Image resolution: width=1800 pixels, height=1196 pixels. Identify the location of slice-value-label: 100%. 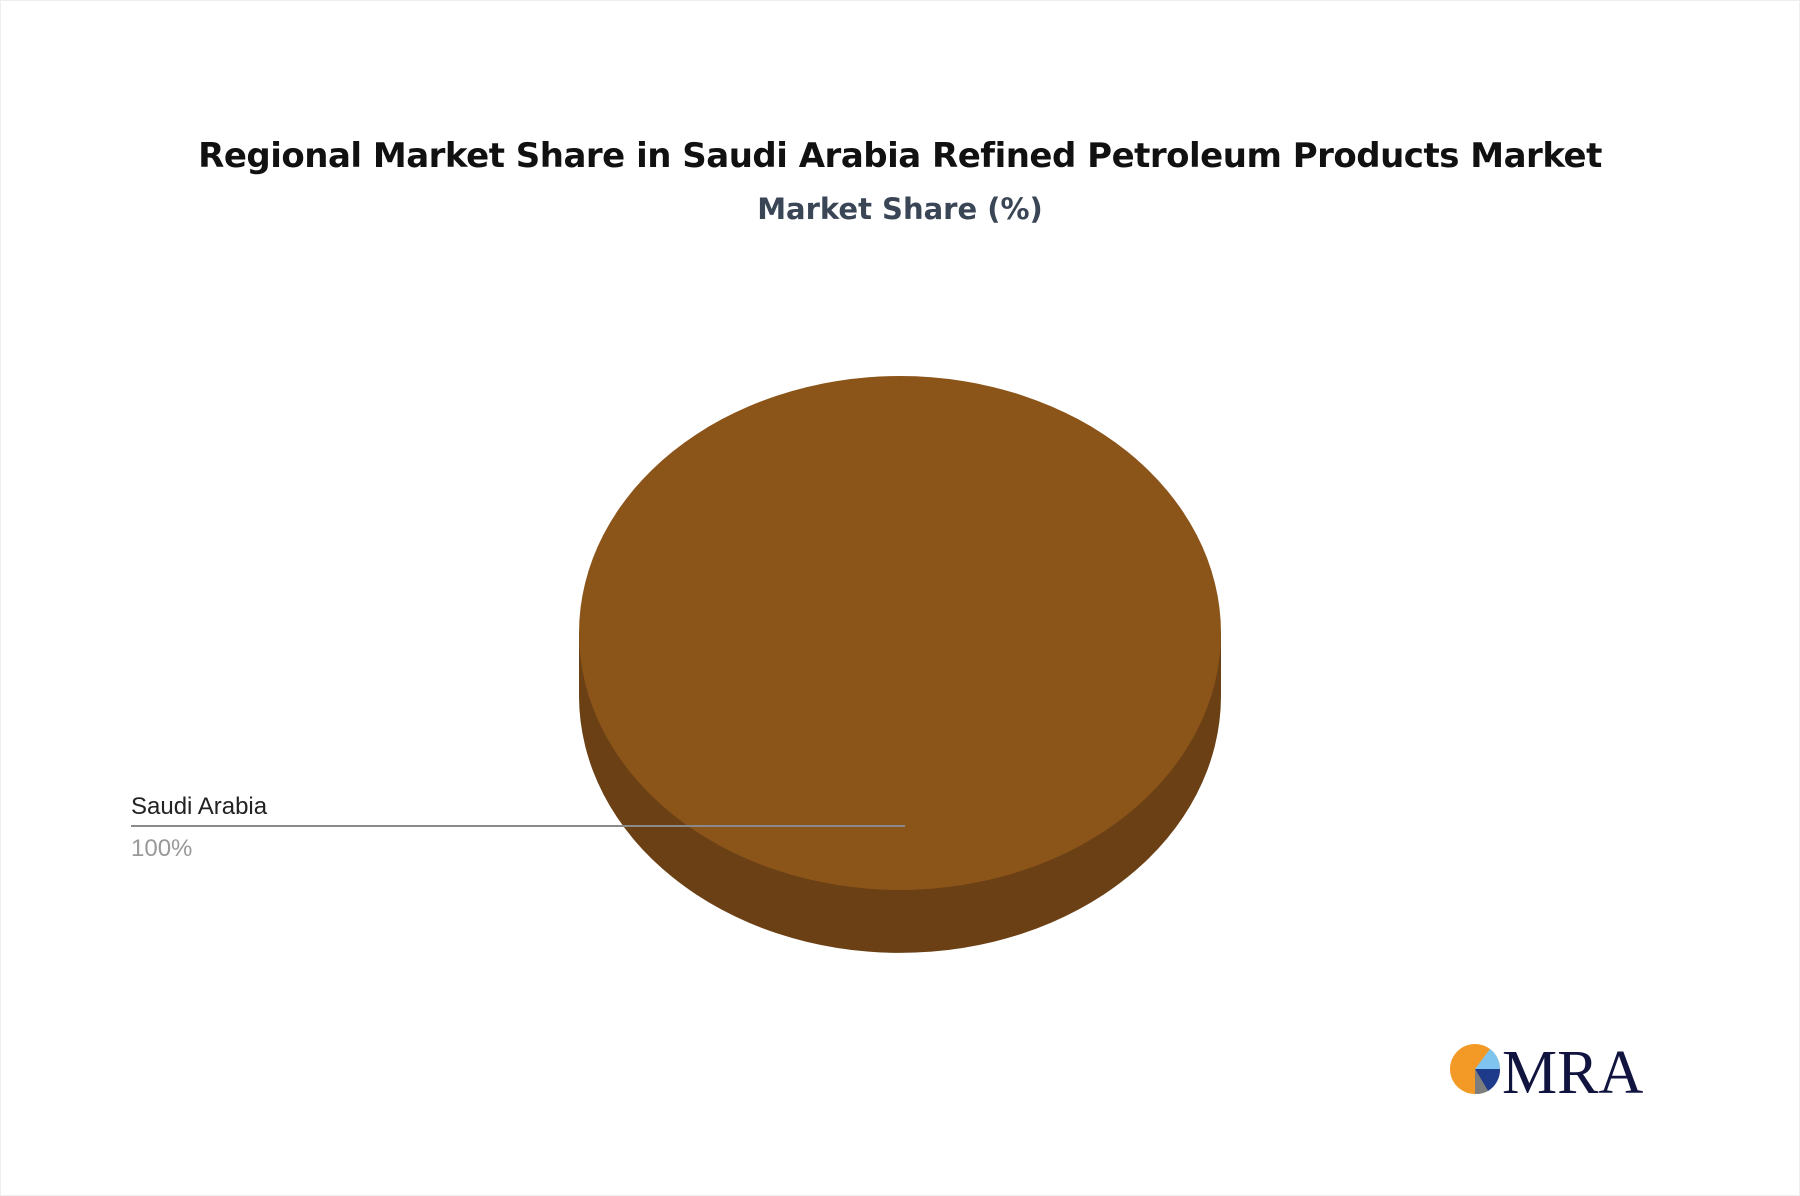
(161, 848).